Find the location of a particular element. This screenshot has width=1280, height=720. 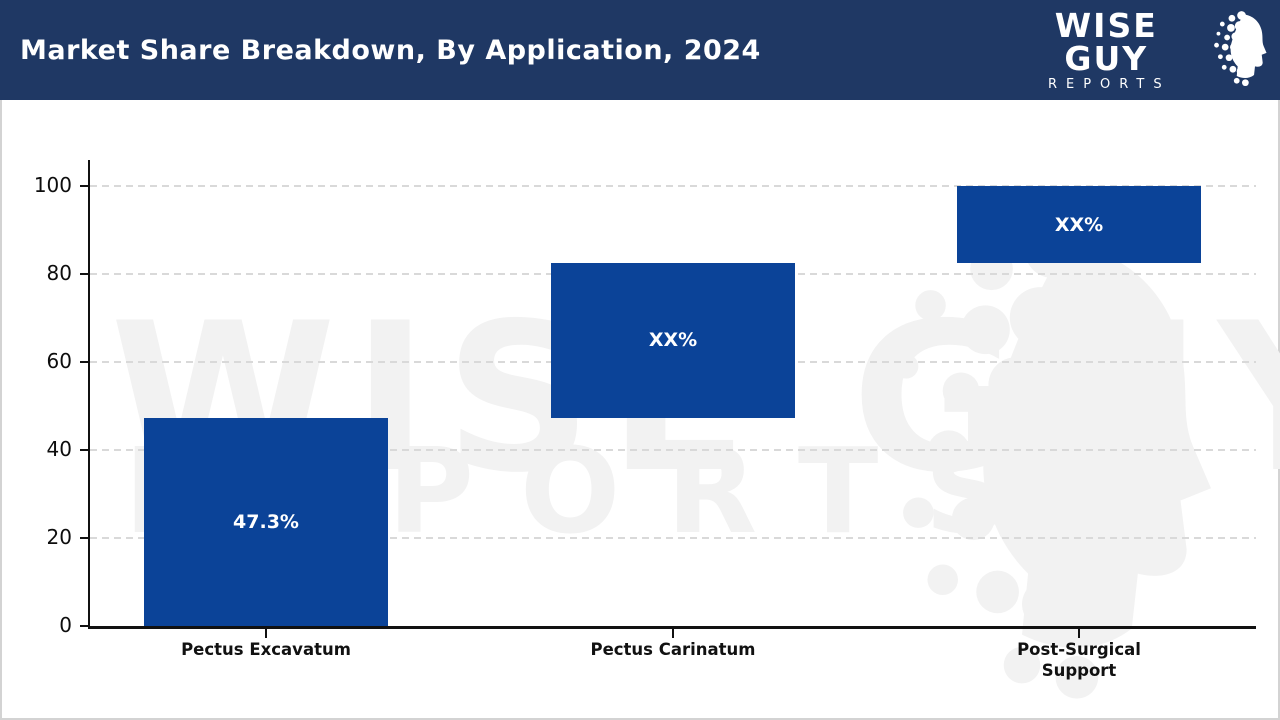

y-axis-tick-label: 40 is located at coordinates (59, 449).